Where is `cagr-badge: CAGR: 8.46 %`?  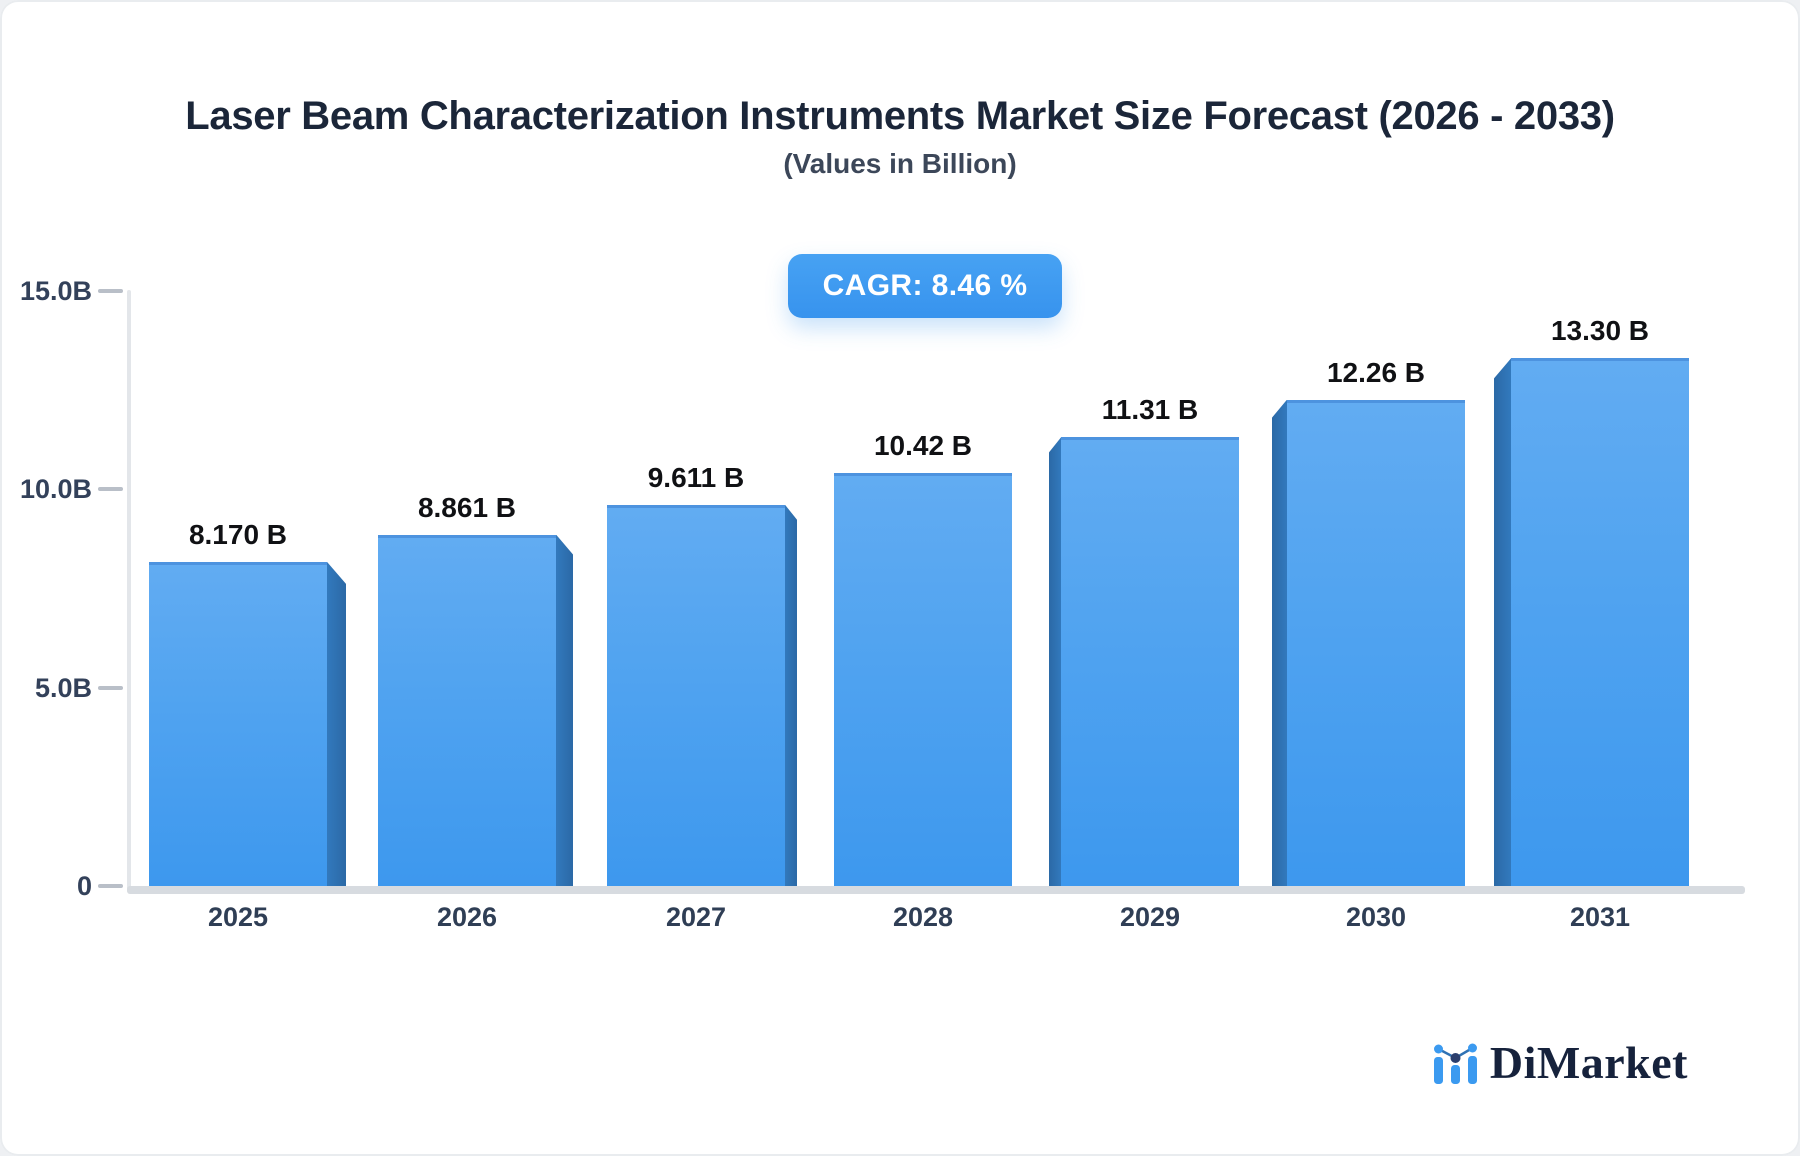
cagr-badge: CAGR: 8.46 % is located at coordinates (925, 286).